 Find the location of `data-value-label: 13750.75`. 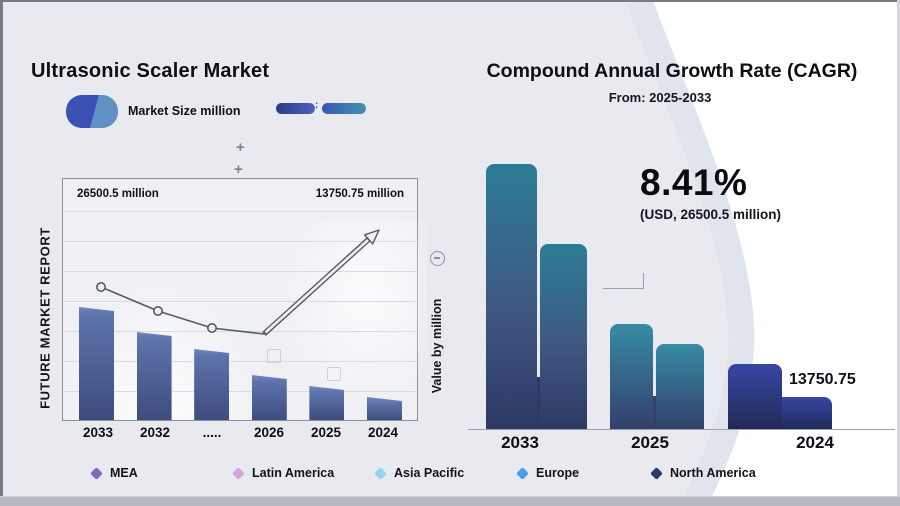

data-value-label: 13750.75 is located at coordinates (822, 379).